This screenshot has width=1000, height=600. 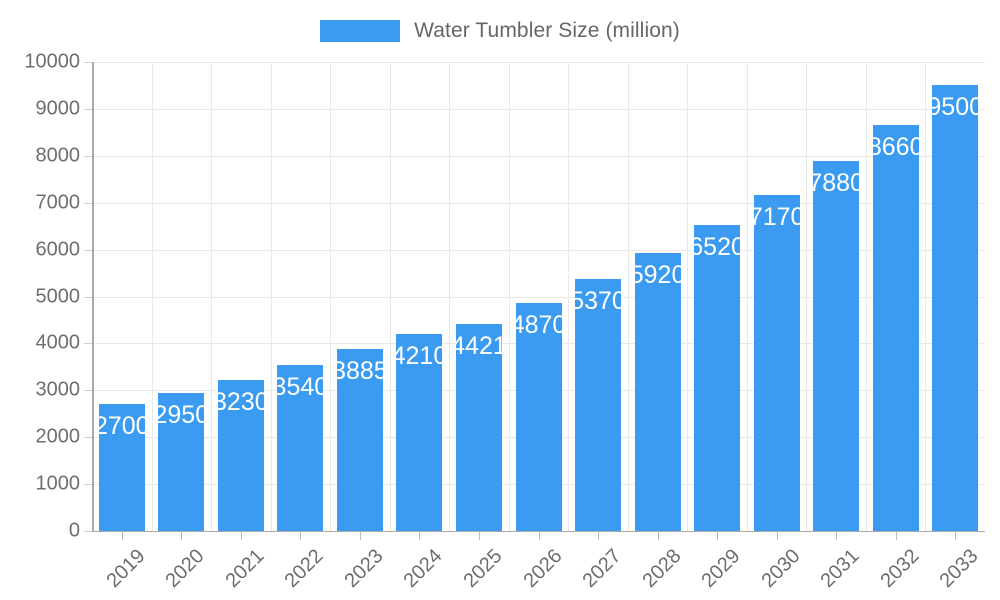 I want to click on bar-value-label: 3540, so click(x=300, y=386).